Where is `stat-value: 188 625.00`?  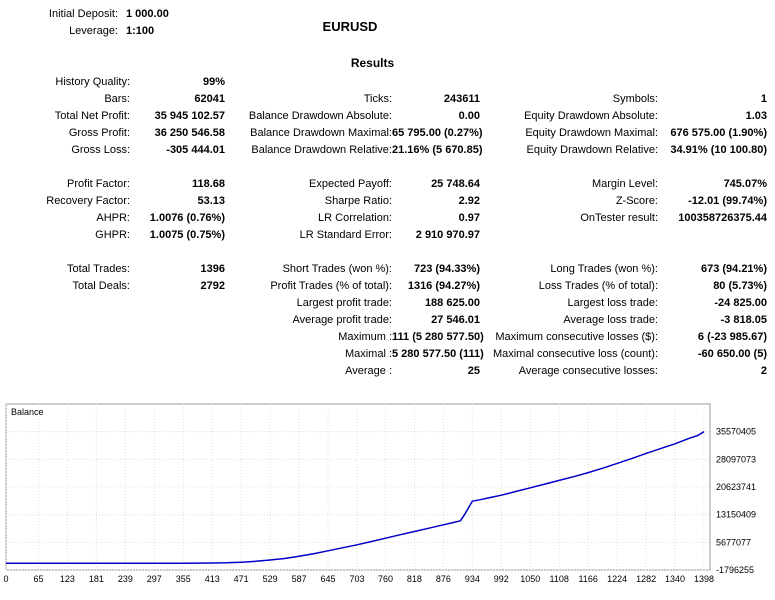 stat-value: 188 625.00 is located at coordinates (452, 303).